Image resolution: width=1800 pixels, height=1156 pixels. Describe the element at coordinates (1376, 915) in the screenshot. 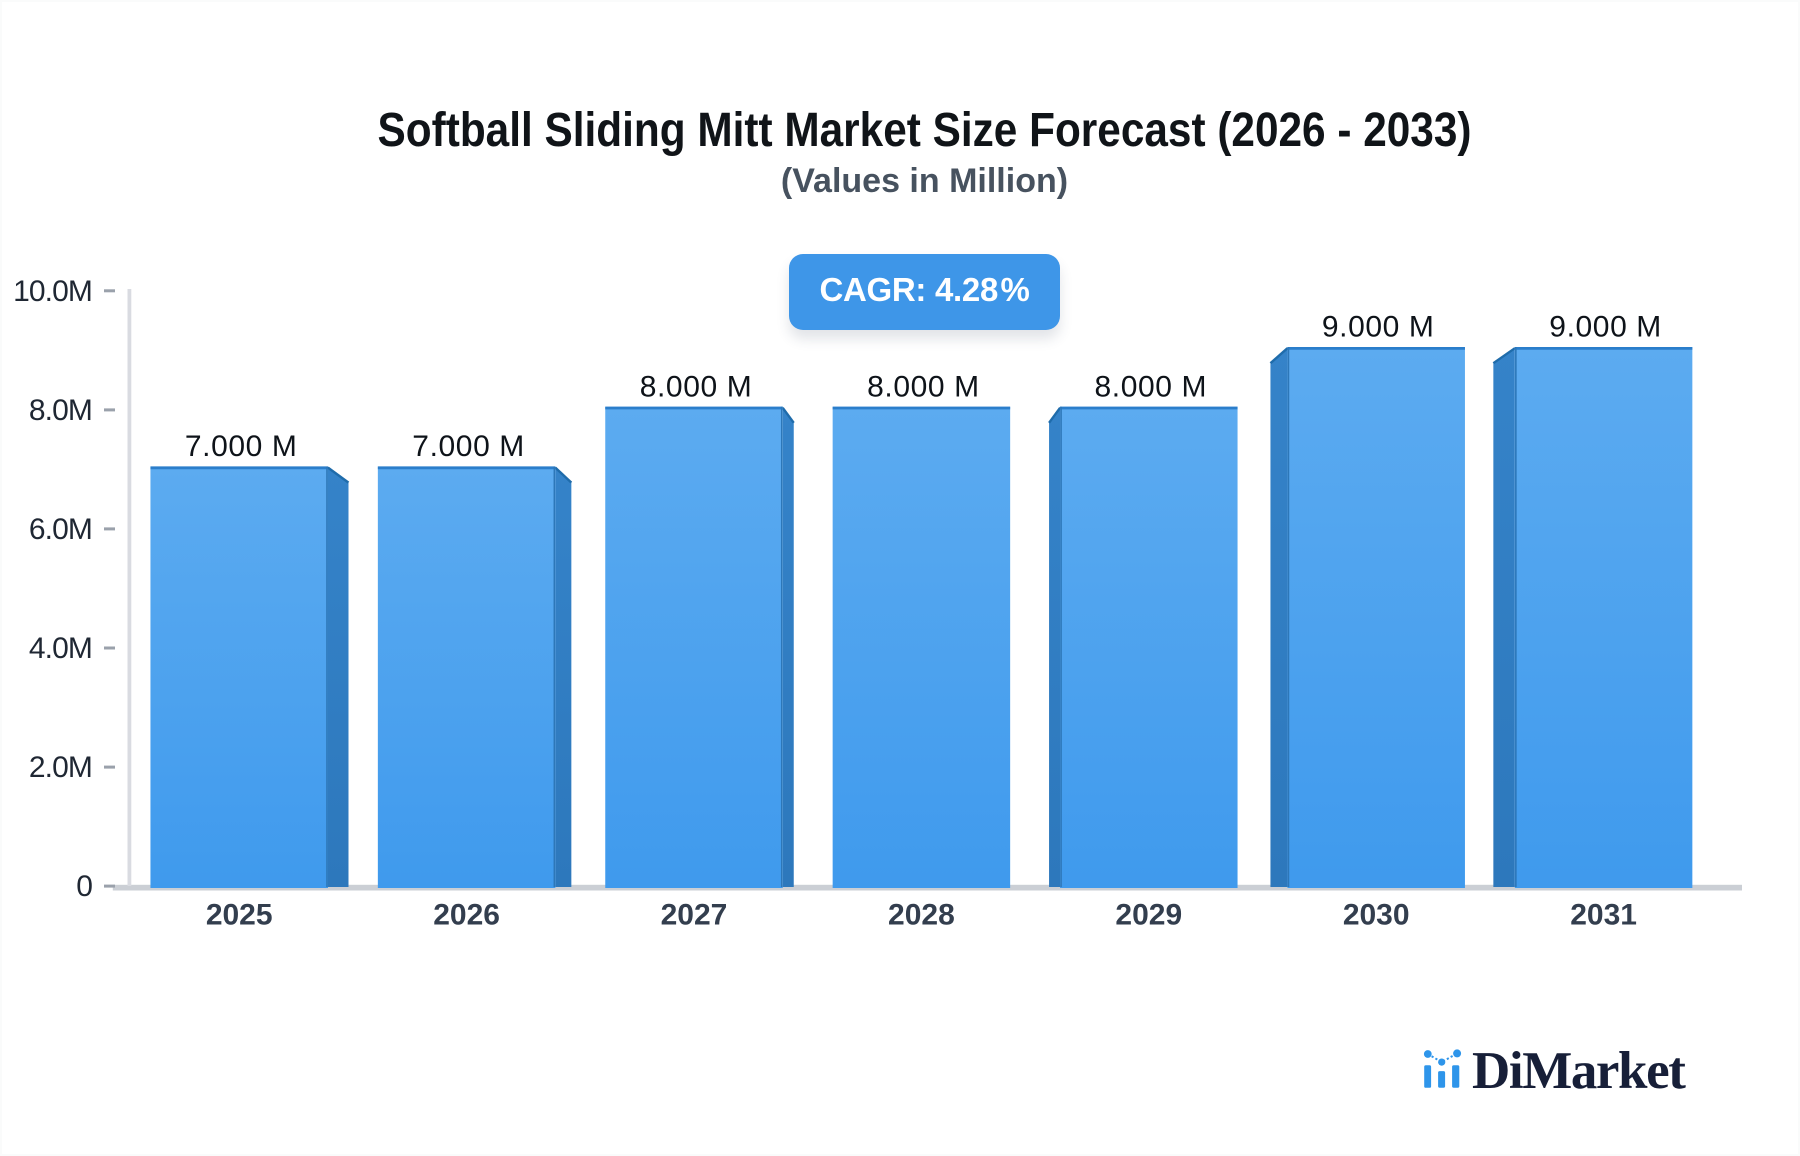

I see `svg-text: 2030` at that location.